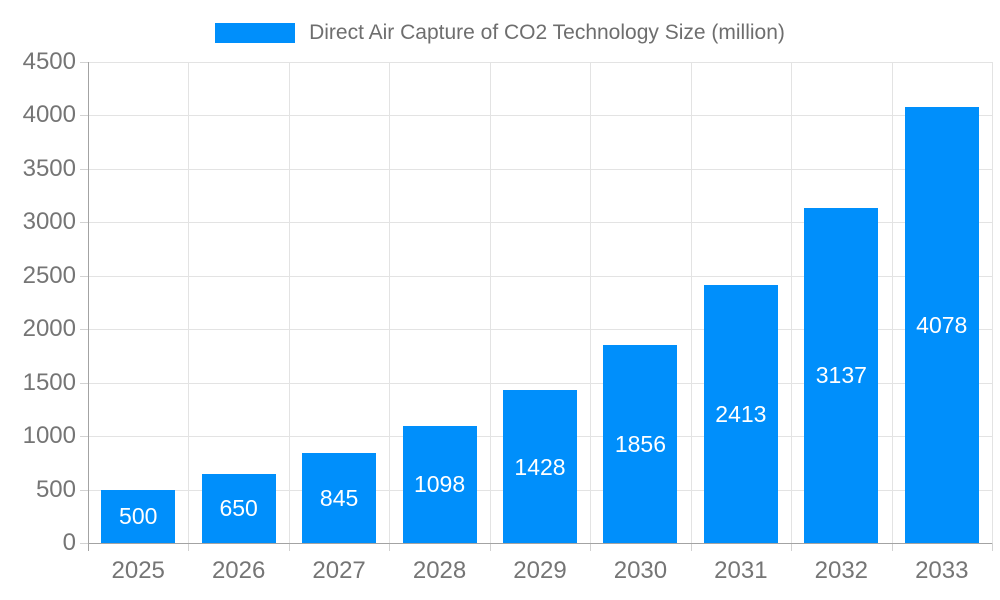 The height and width of the screenshot is (600, 1000). Describe the element at coordinates (55, 489) in the screenshot. I see `y-axis-label: 500` at that location.